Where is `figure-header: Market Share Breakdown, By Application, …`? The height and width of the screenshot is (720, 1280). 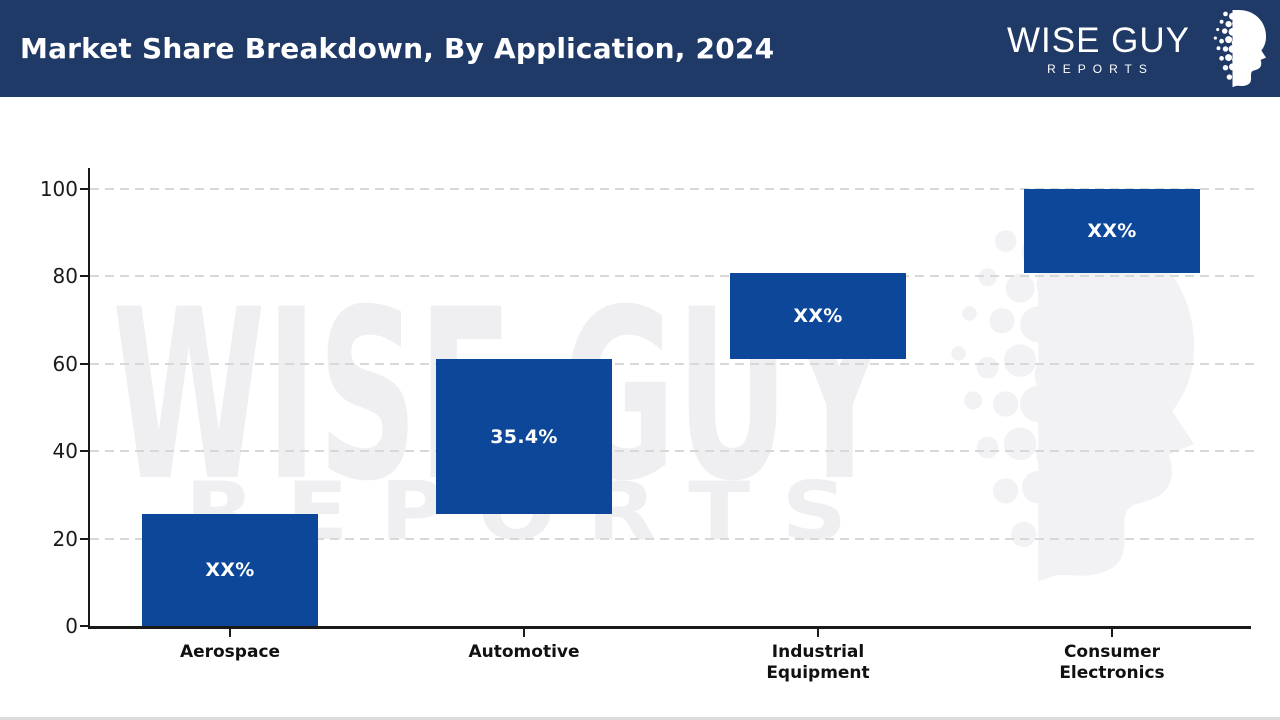
figure-header: Market Share Breakdown, By Application, … is located at coordinates (640, 48).